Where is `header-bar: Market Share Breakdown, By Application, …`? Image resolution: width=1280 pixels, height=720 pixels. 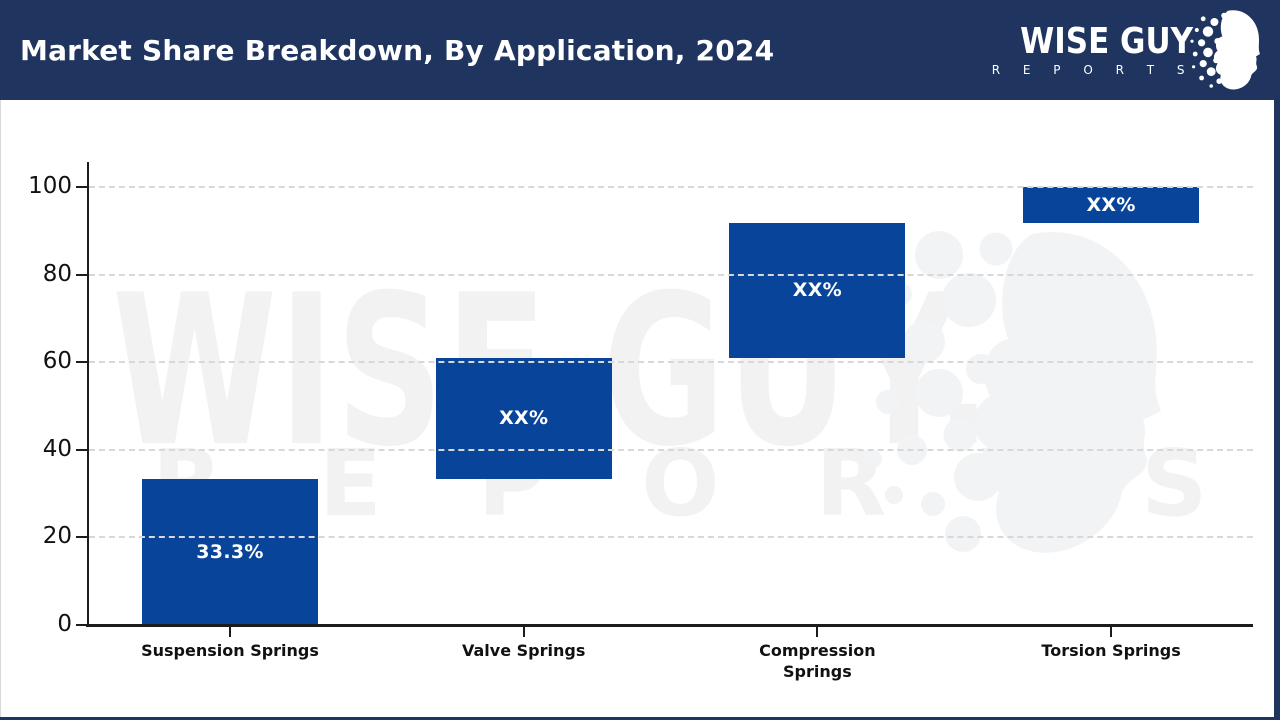 header-bar: Market Share Breakdown, By Application, … is located at coordinates (640, 50).